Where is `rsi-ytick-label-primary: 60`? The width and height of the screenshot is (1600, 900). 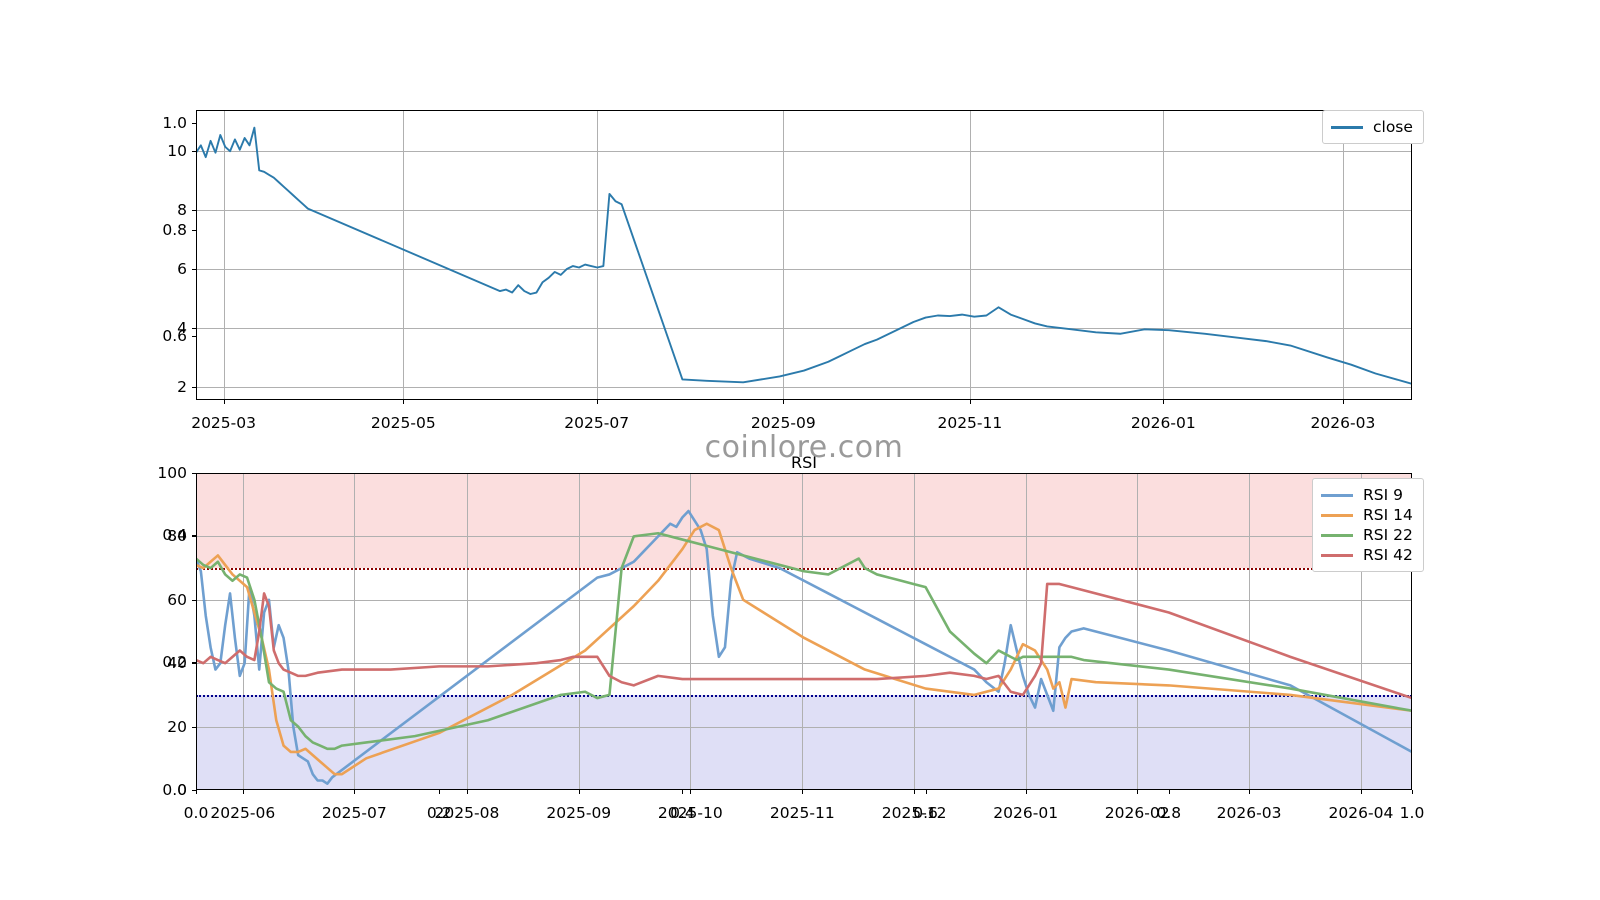 rsi-ytick-label-primary: 60 is located at coordinates (177, 599).